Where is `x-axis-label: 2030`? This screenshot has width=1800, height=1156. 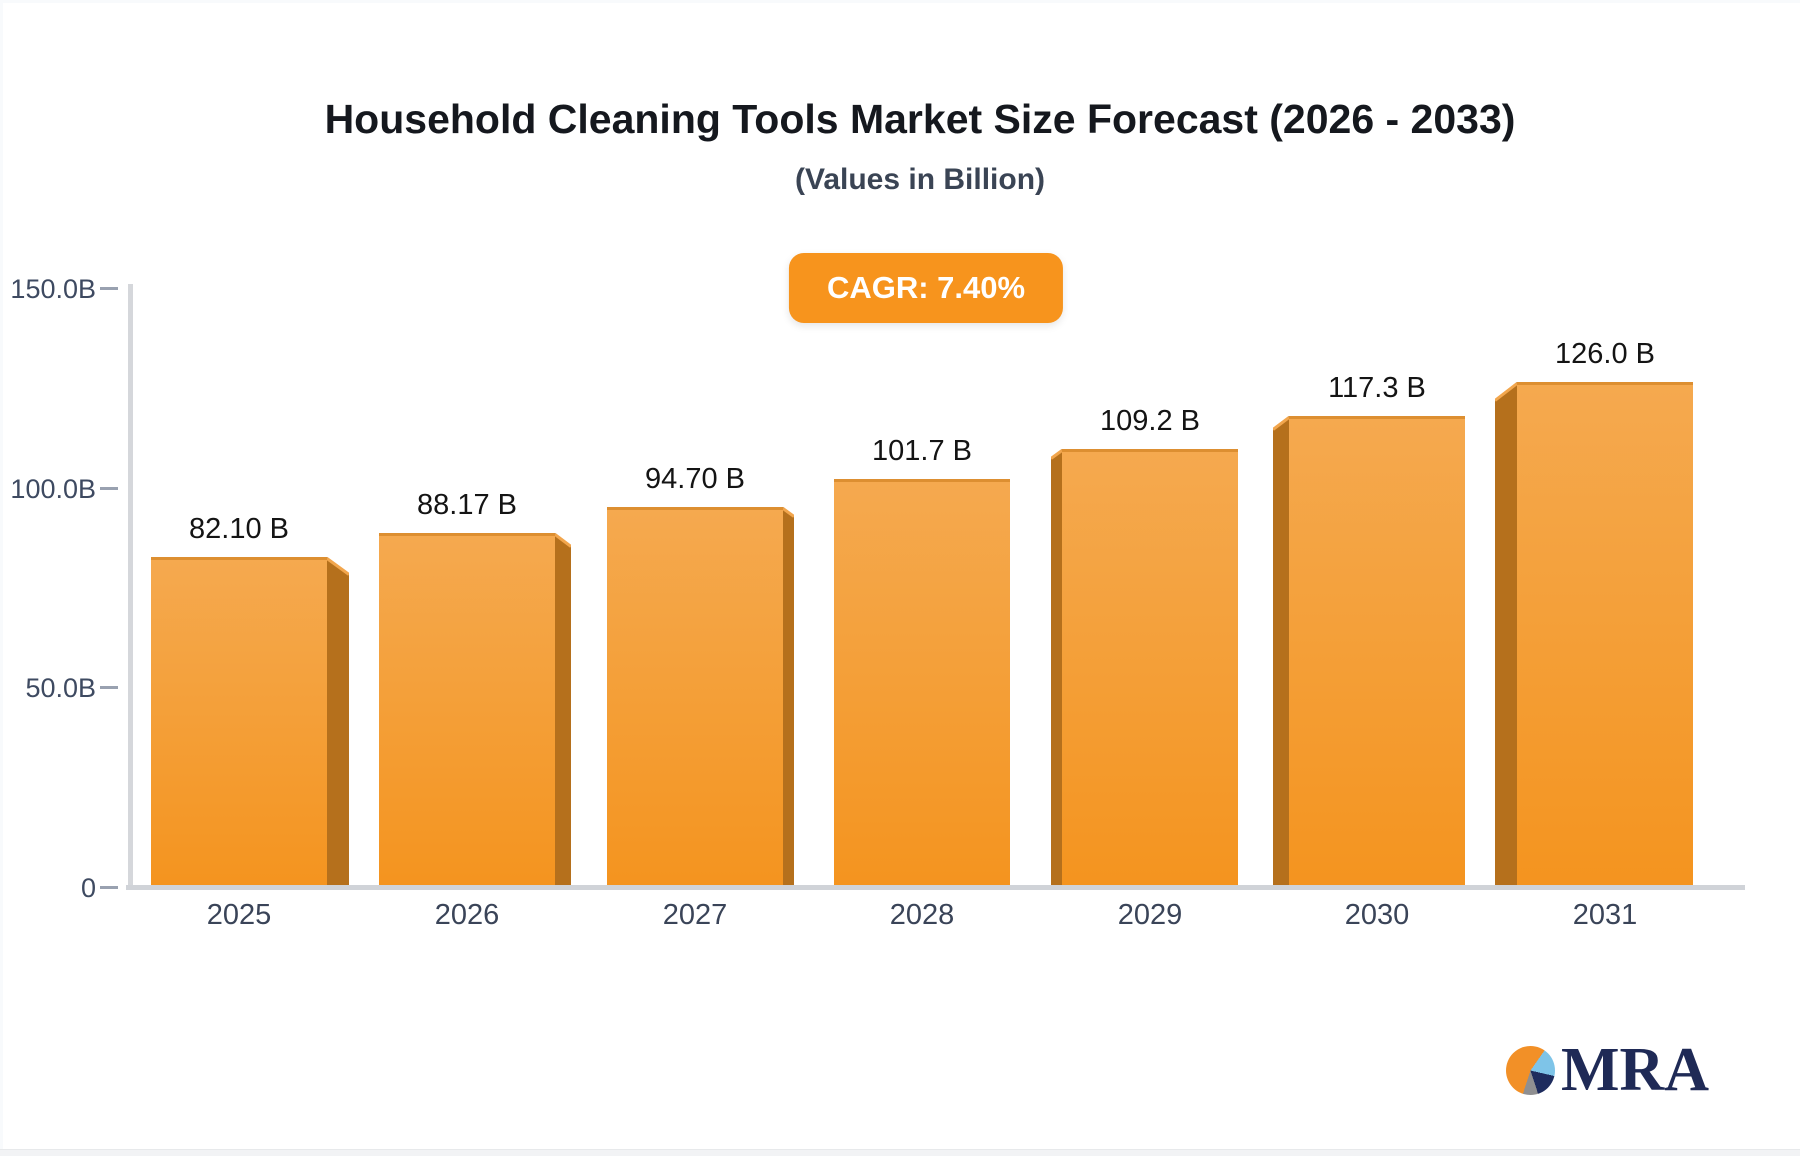
x-axis-label: 2030 is located at coordinates (1377, 915).